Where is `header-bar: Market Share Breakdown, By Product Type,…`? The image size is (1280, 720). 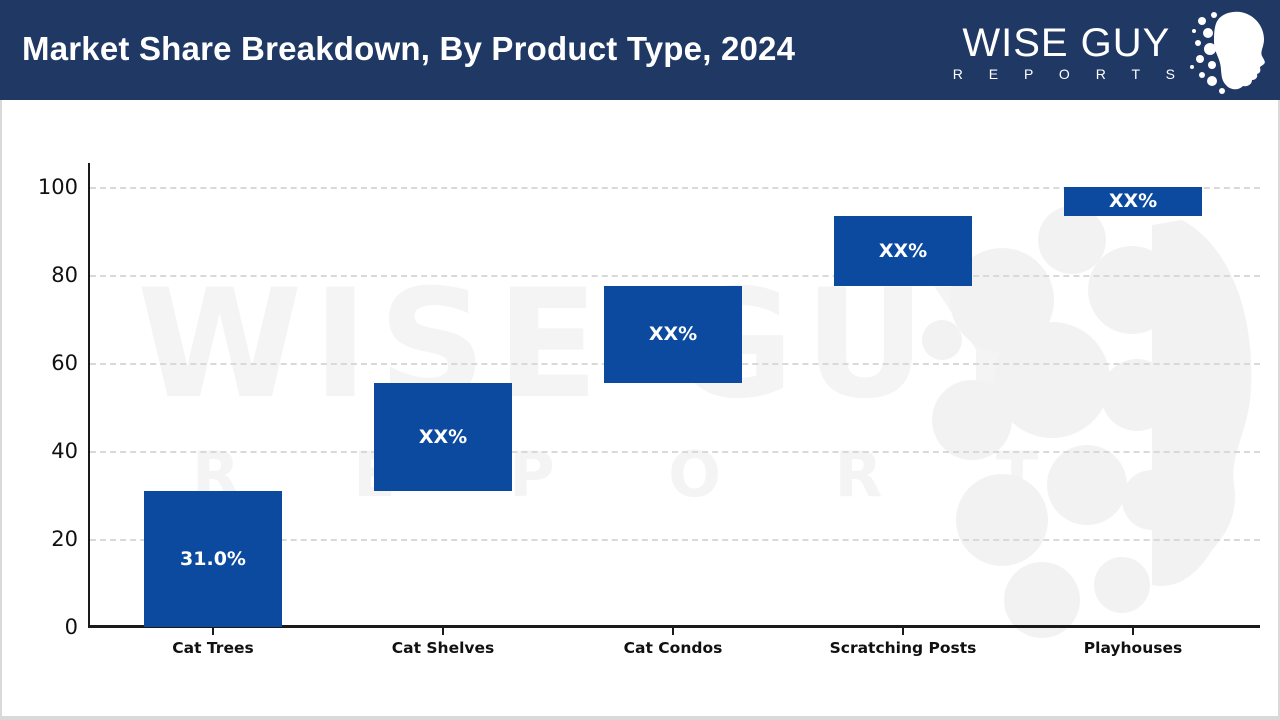 header-bar: Market Share Breakdown, By Product Type,… is located at coordinates (640, 50).